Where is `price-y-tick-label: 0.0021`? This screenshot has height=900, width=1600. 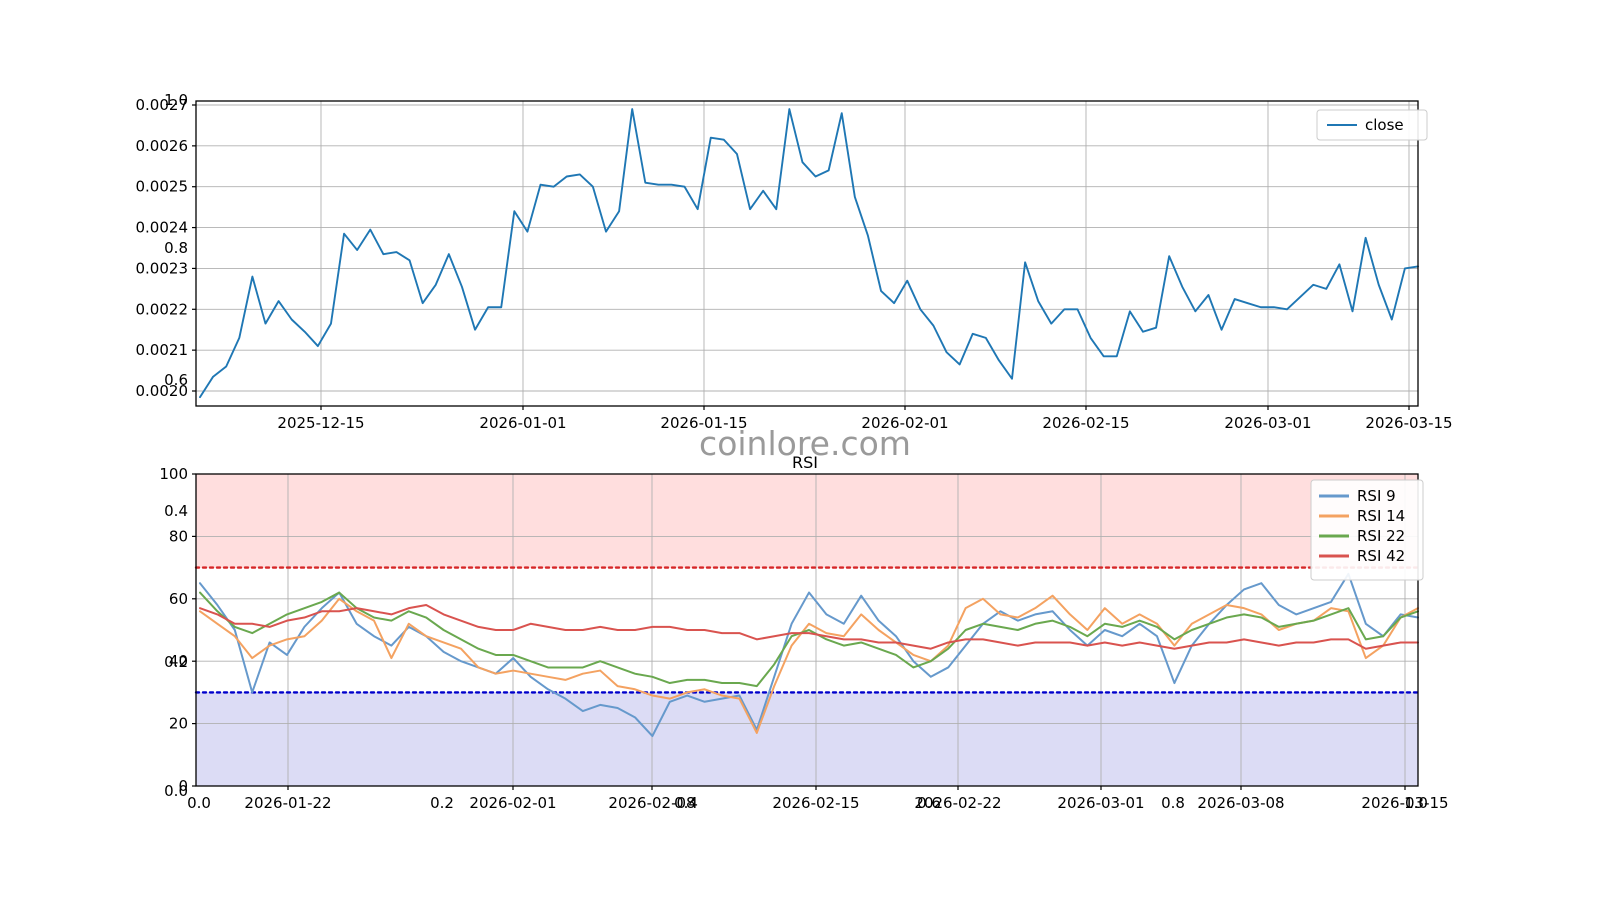
price-y-tick-label: 0.0021 is located at coordinates (162, 350).